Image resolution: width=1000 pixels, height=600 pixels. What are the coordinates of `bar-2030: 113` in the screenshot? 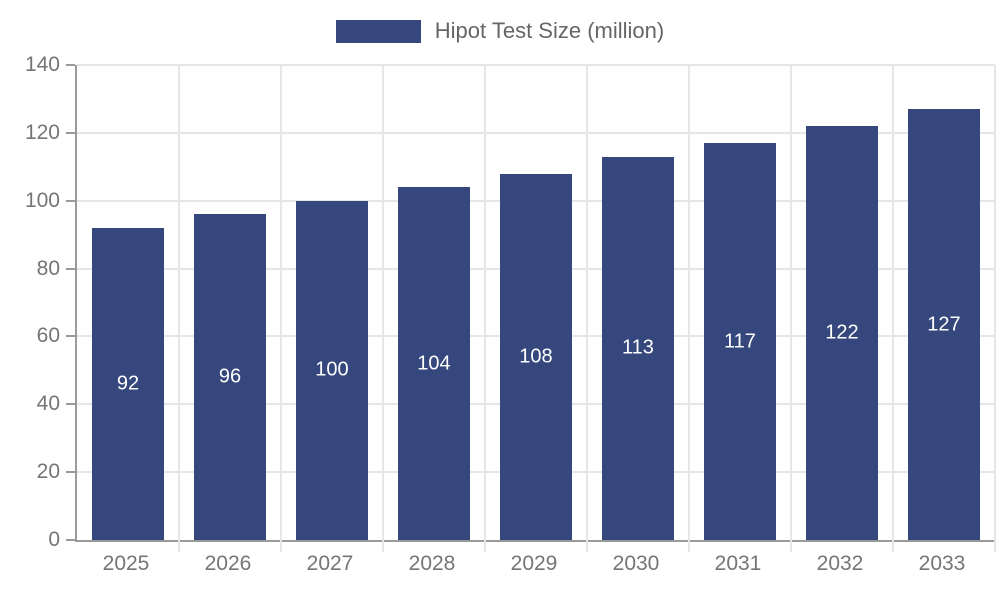 It's located at (638, 348).